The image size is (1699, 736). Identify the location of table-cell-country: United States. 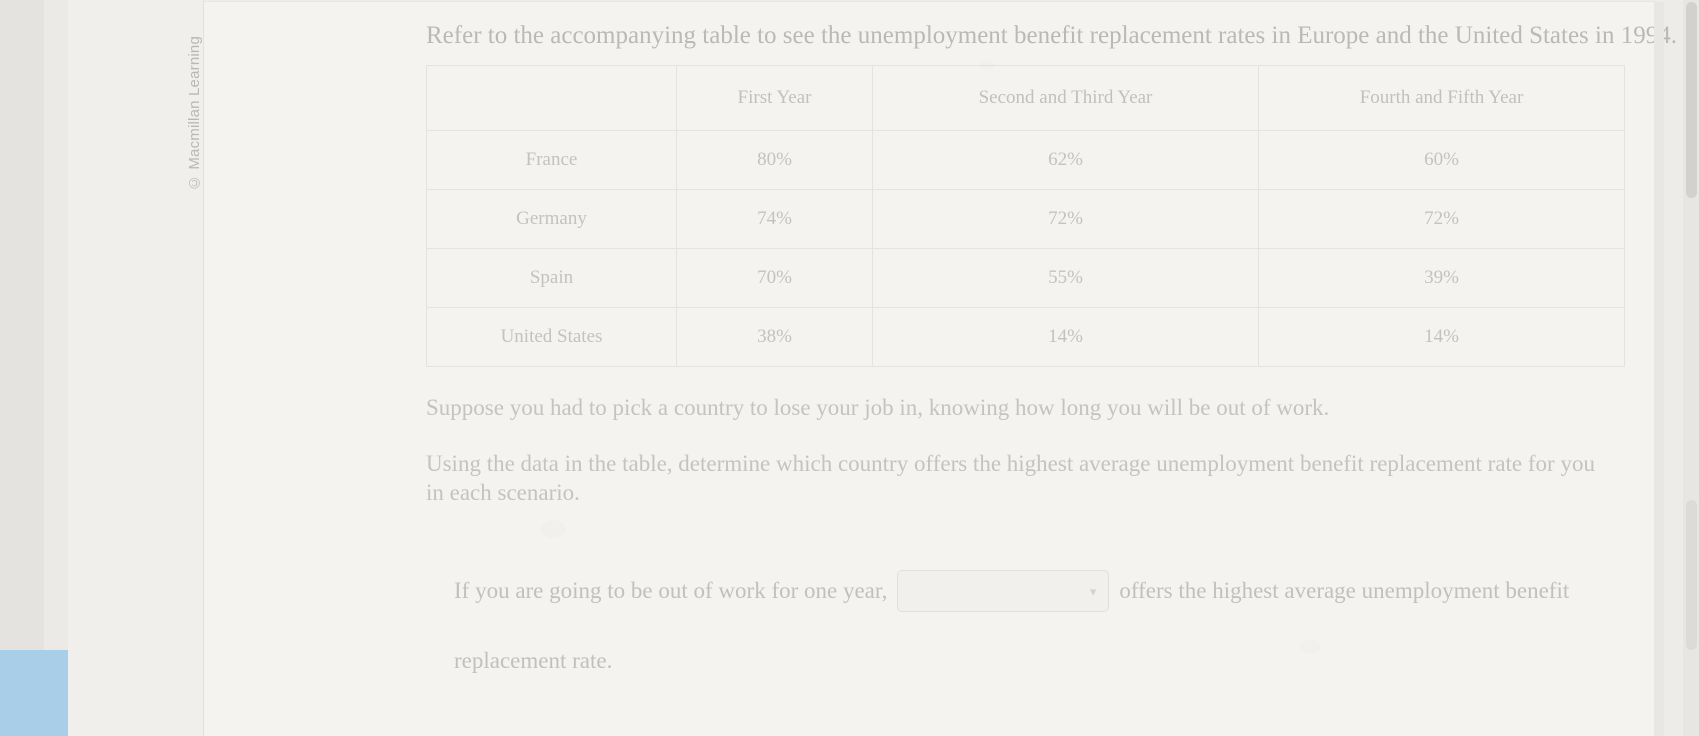
(551, 337).